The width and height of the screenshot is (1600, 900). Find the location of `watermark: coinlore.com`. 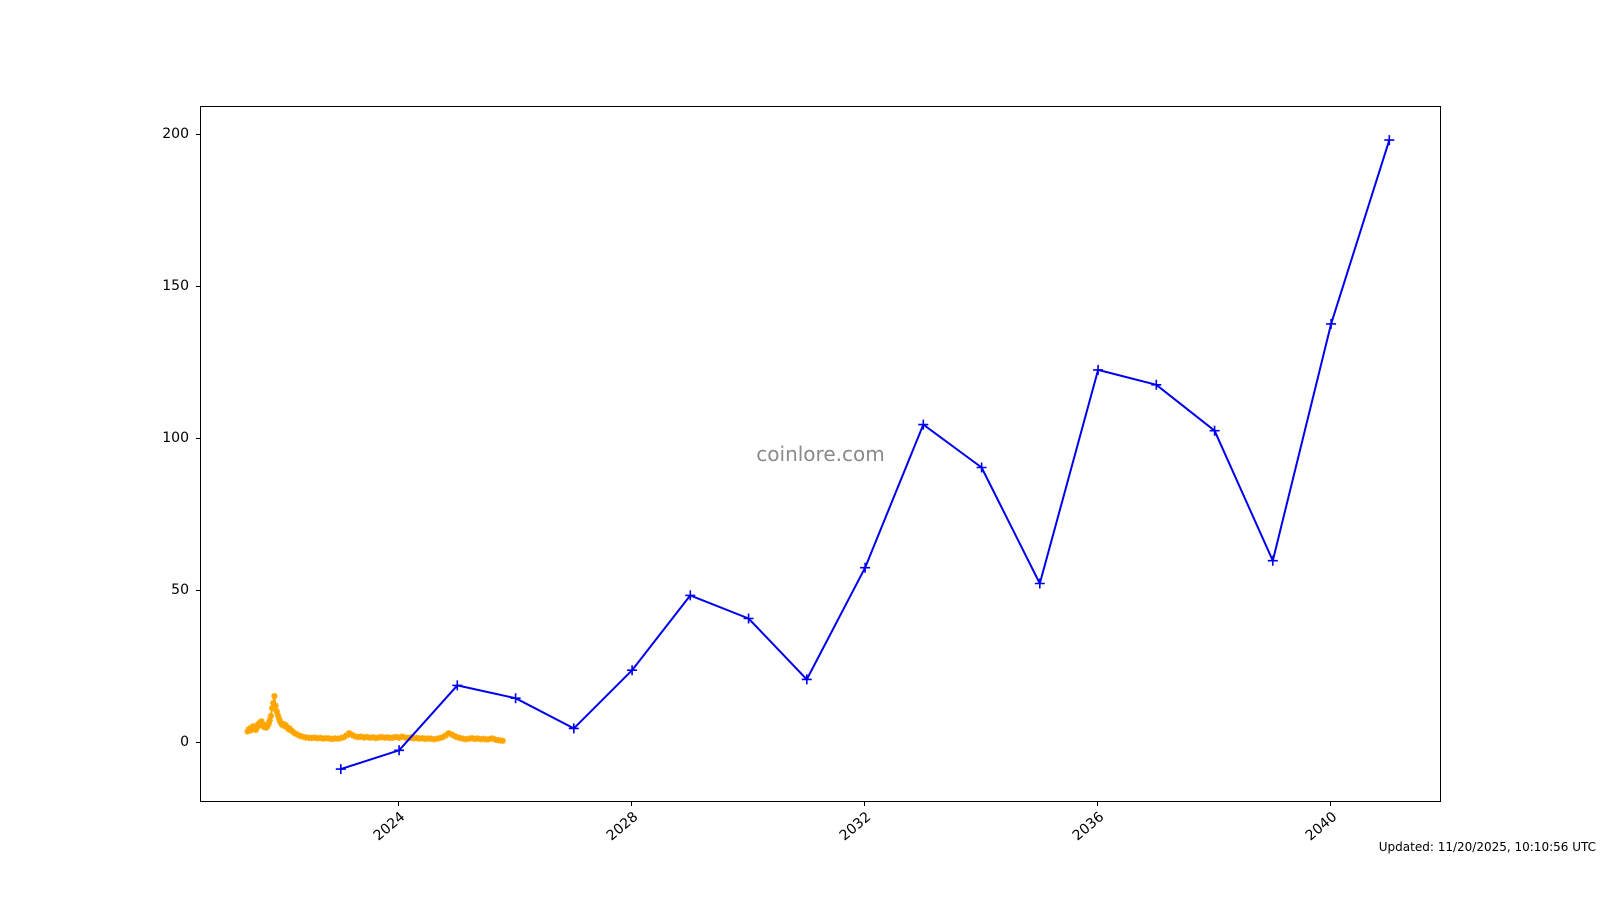

watermark: coinlore.com is located at coordinates (820, 454).